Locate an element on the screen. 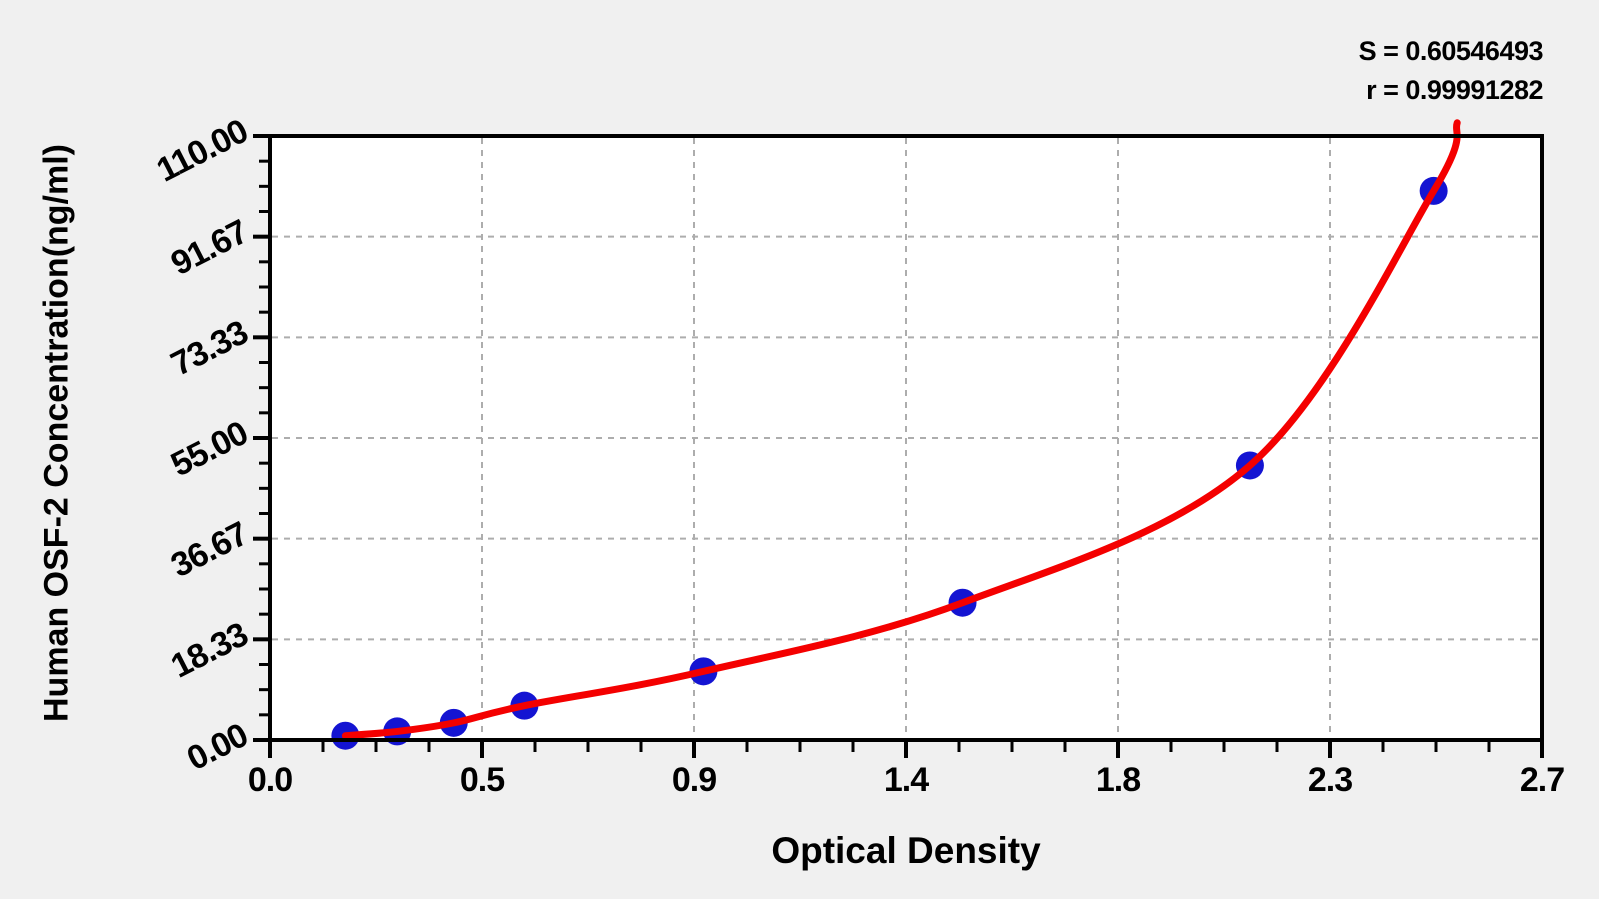  y-tick-label: 110.00 is located at coordinates (202, 151).